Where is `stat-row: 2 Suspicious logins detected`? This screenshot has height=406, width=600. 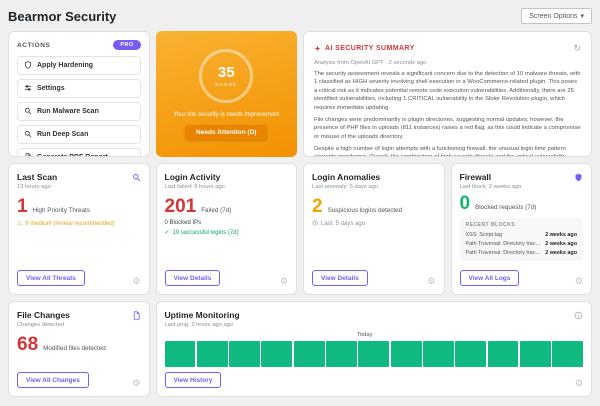
stat-row: 2 Suspicious logins detected is located at coordinates (374, 206).